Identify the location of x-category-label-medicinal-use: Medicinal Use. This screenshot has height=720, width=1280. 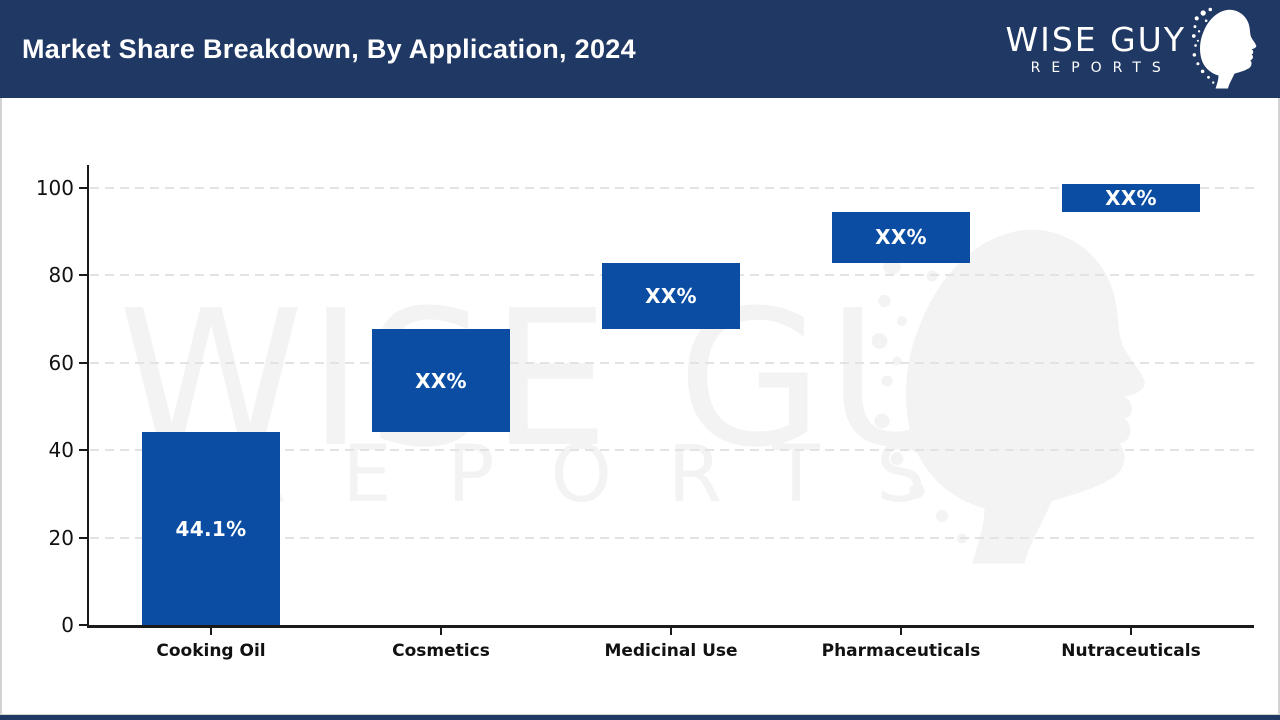
(671, 651).